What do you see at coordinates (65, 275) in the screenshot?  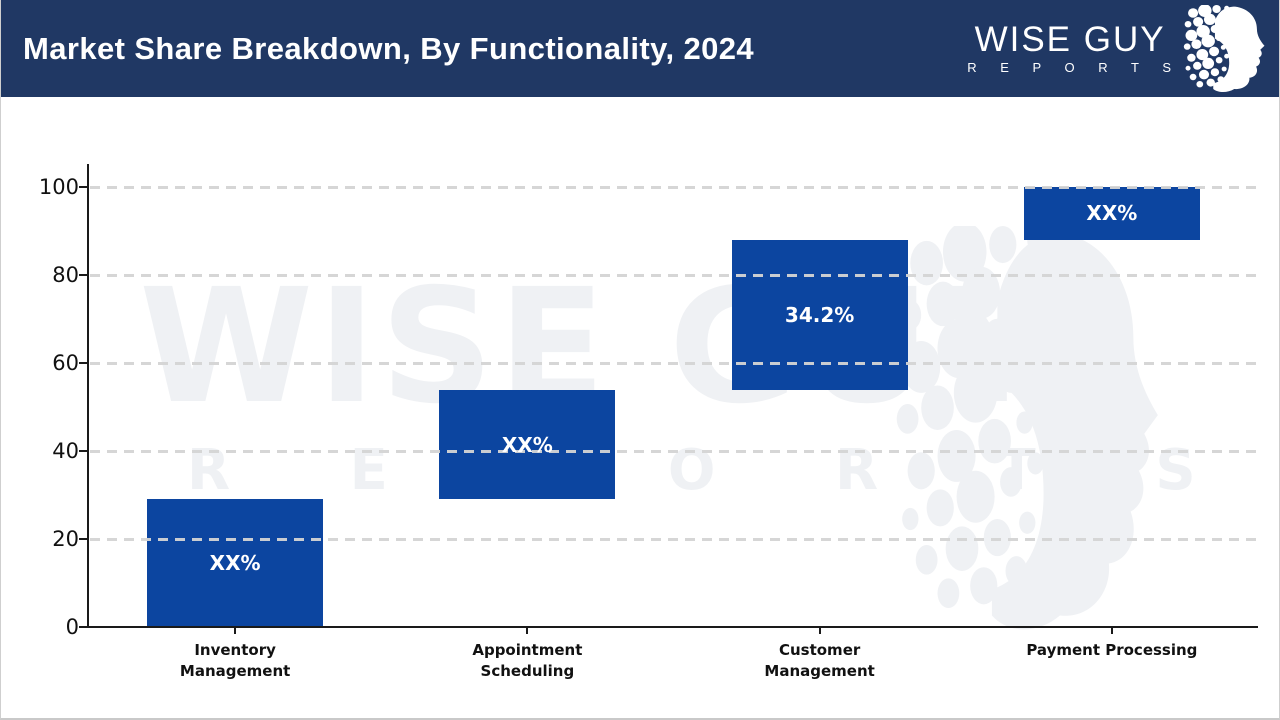 I see `y-tick-label-80: 80` at bounding box center [65, 275].